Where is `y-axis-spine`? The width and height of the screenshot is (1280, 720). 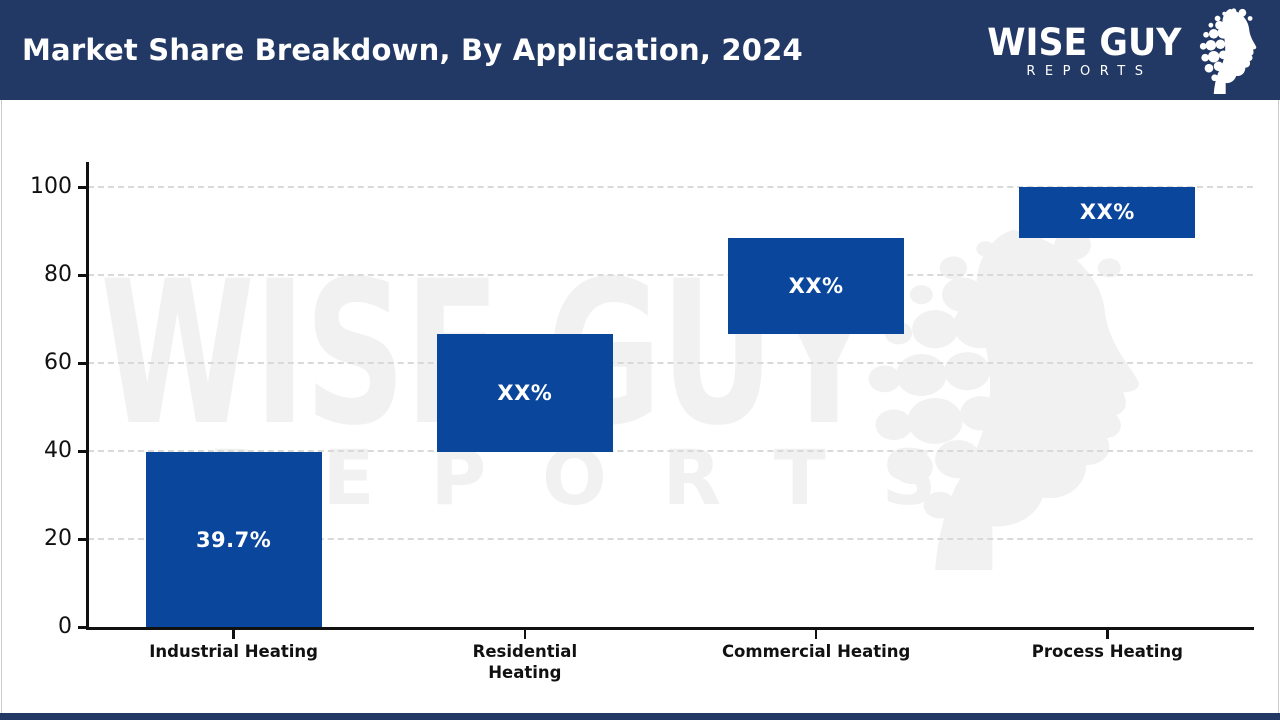
y-axis-spine is located at coordinates (87, 396).